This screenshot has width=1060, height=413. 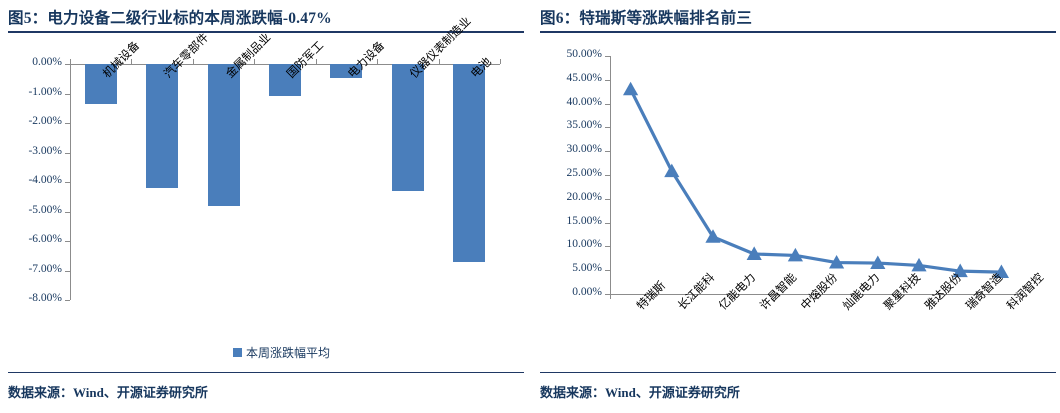 I want to click on y-axis-label: -2.00%, so click(x=45, y=121).